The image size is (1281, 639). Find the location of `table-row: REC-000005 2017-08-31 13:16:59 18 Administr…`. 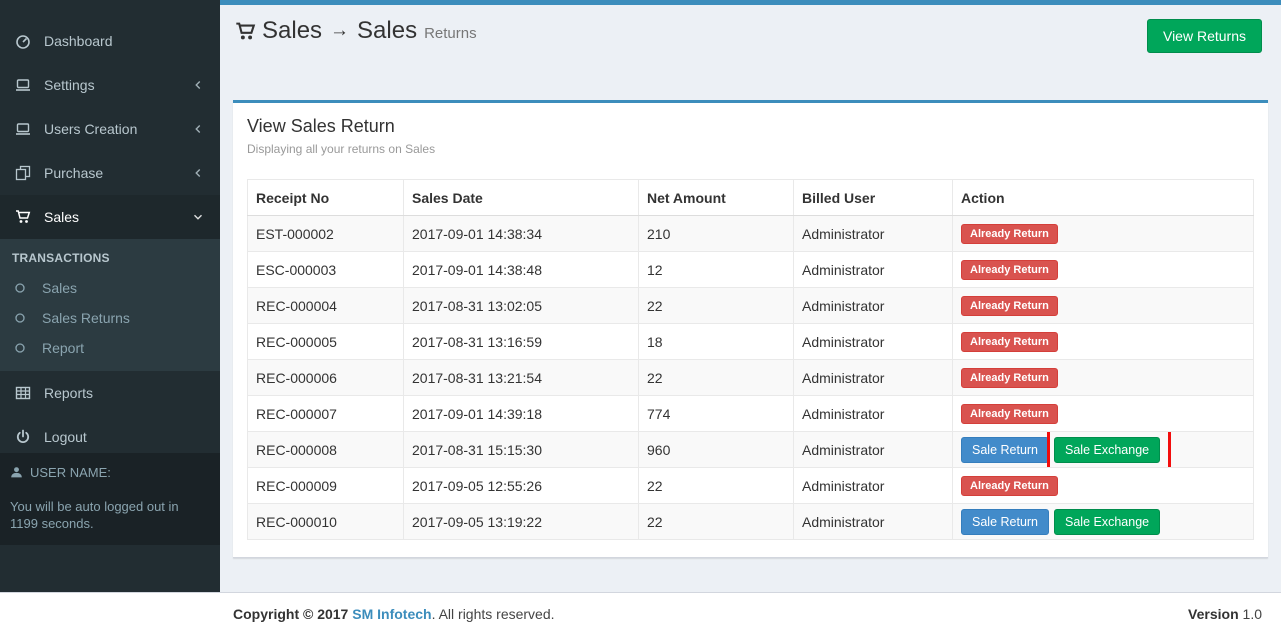

table-row: REC-000005 2017-08-31 13:16:59 18 Administr… is located at coordinates (750, 341).